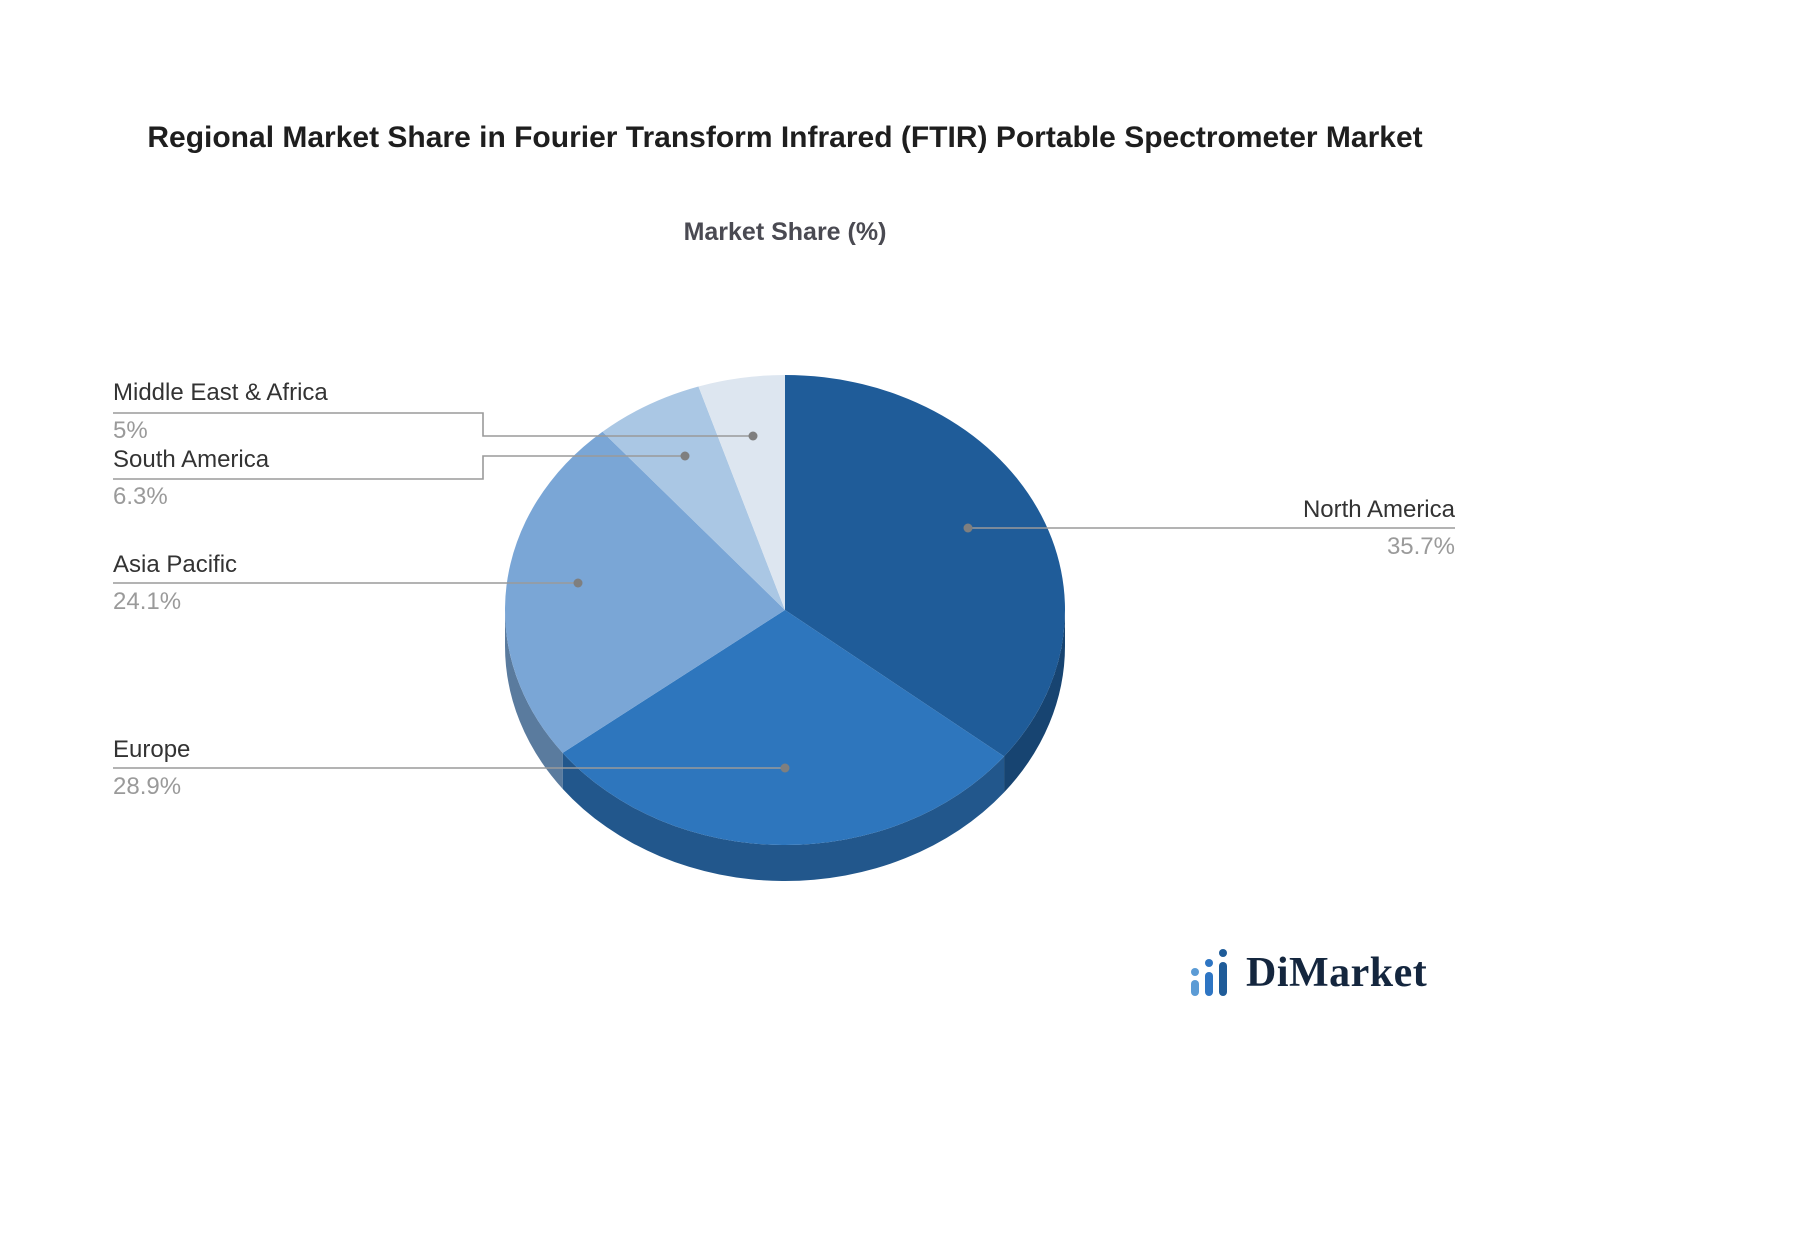  I want to click on slice-label-asia-pacific: Asia Pacific, so click(175, 564).